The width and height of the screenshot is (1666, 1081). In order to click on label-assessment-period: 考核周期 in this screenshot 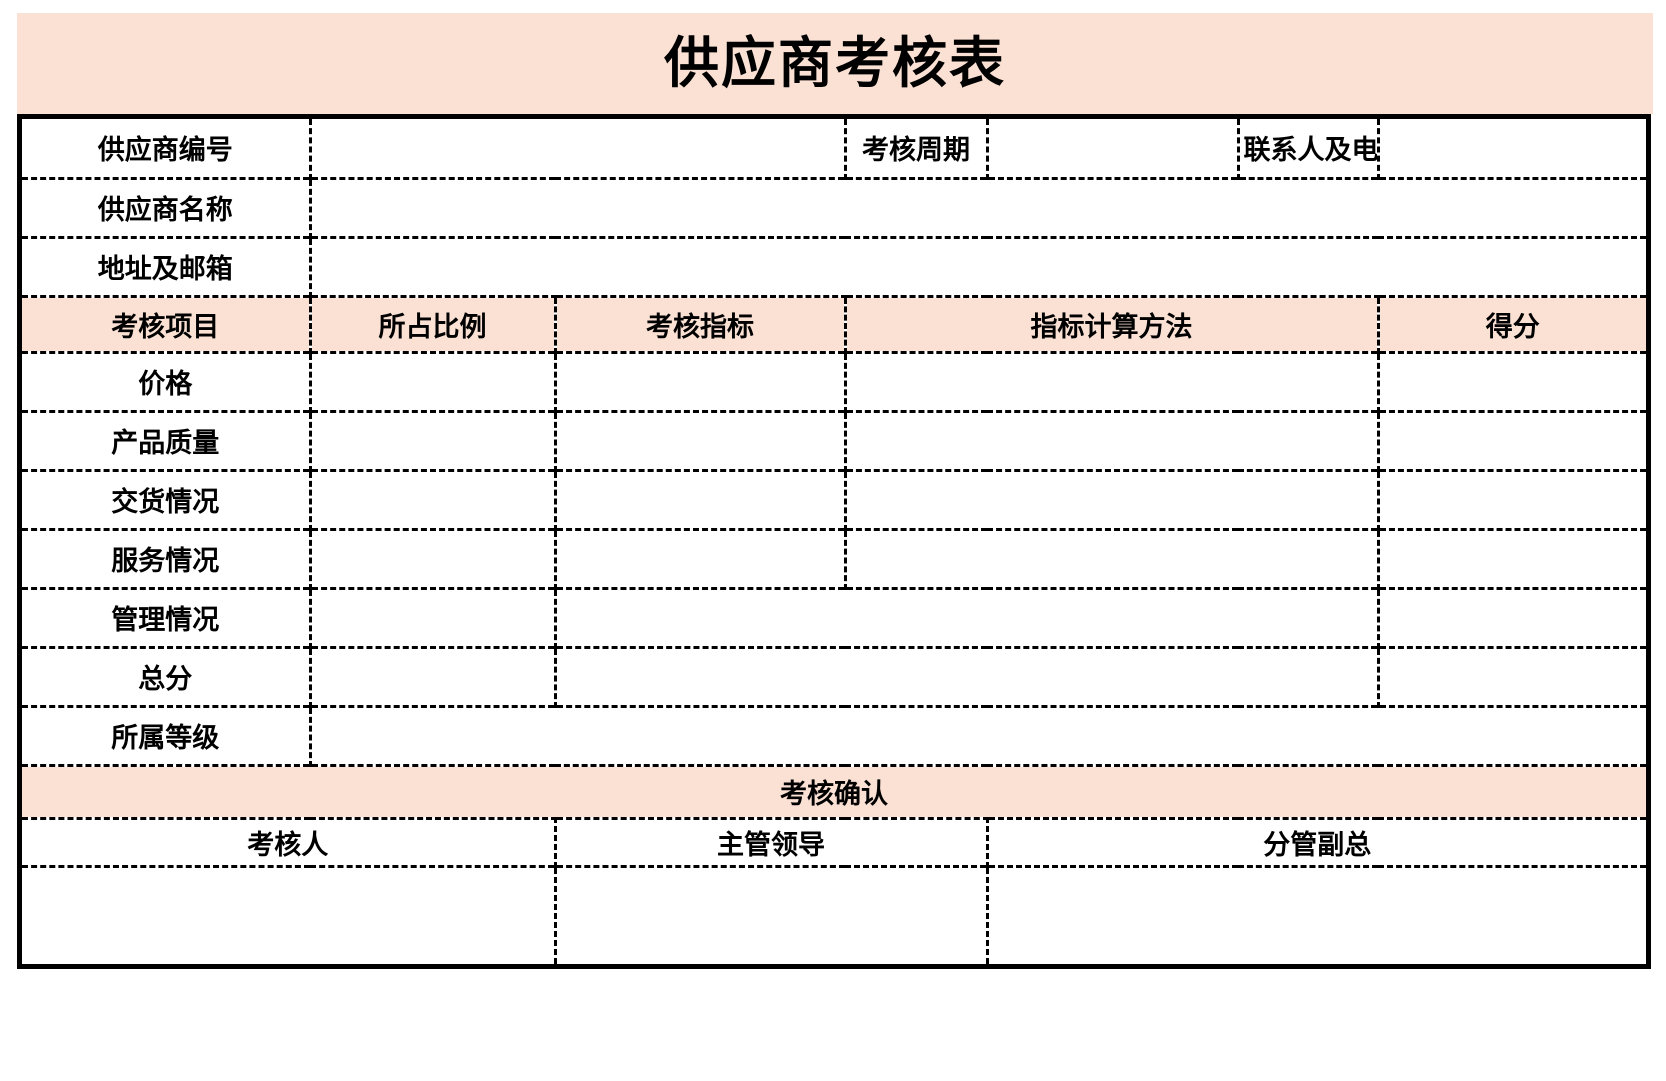, I will do `click(915, 148)`.